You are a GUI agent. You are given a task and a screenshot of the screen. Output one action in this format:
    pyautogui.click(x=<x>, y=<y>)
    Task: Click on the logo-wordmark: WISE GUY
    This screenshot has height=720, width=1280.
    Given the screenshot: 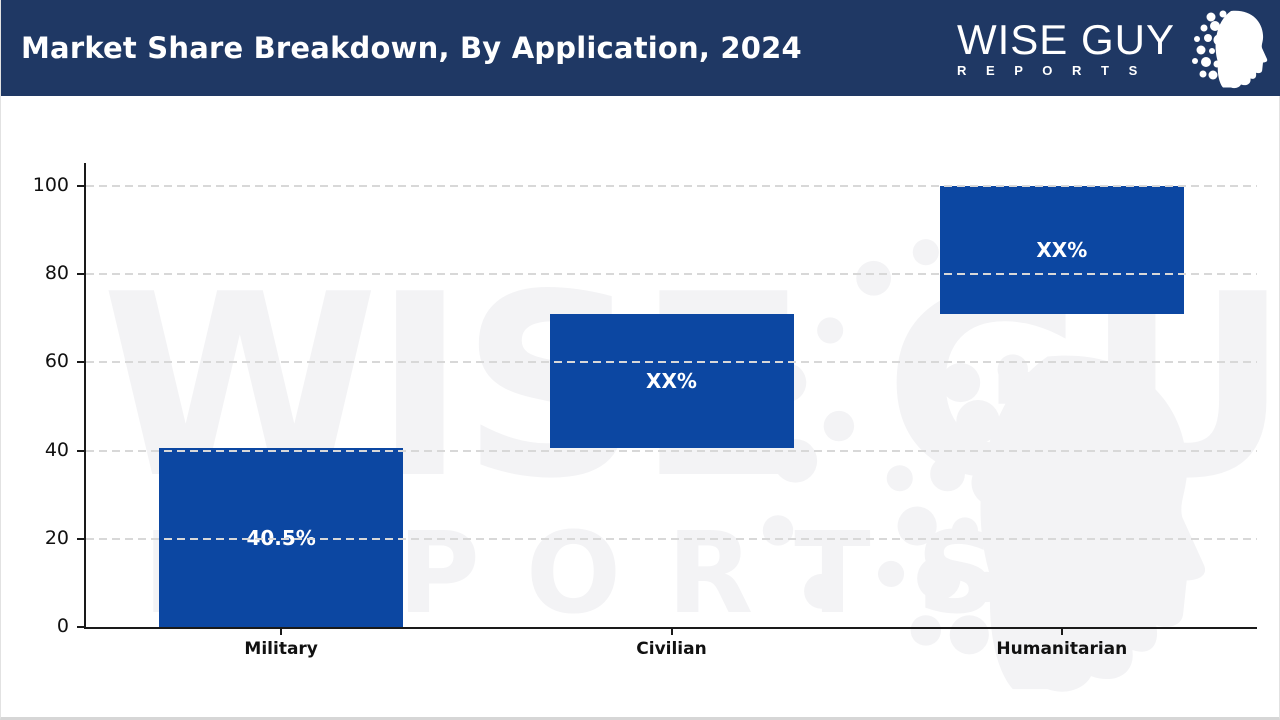 What is the action you would take?
    pyautogui.click(x=1065, y=39)
    